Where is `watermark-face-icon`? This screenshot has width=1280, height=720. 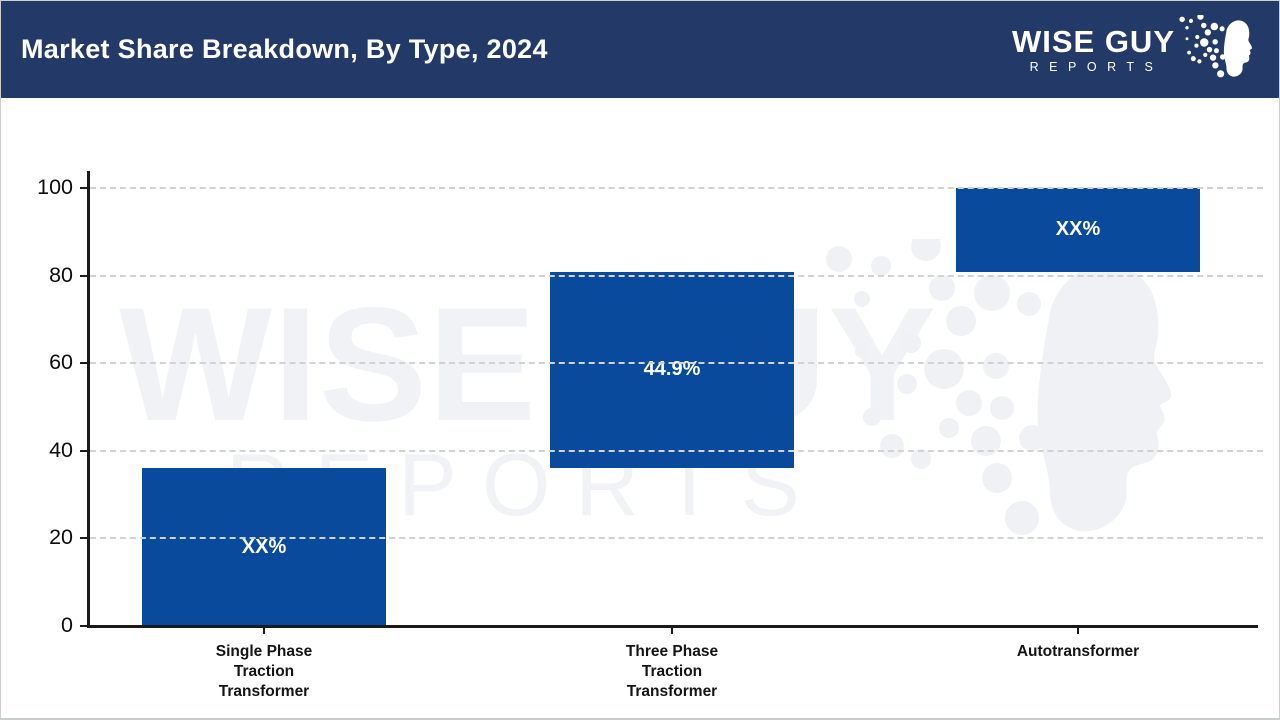 watermark-face-icon is located at coordinates (999, 387).